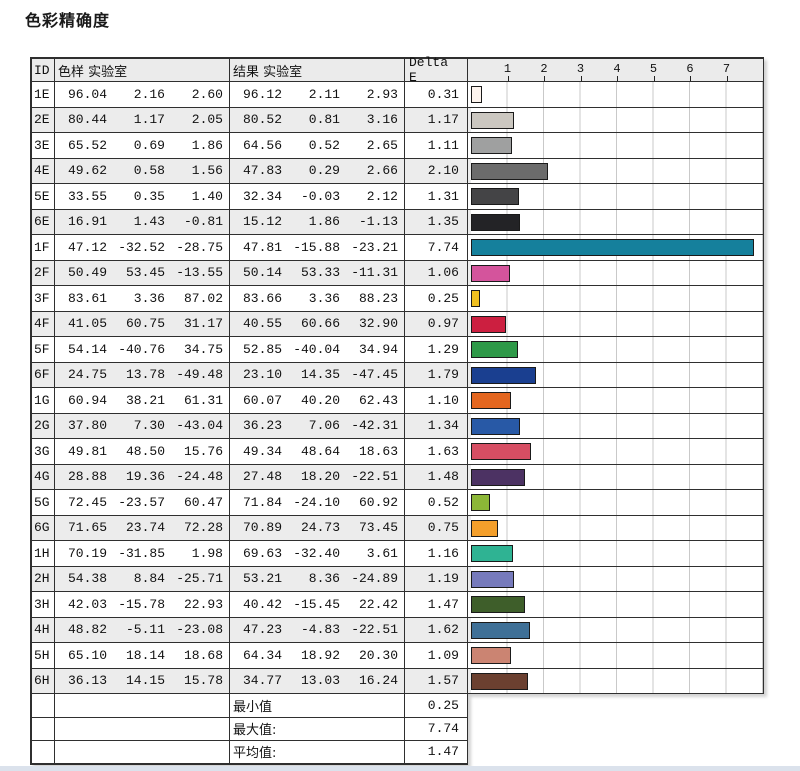 The image size is (800, 771). What do you see at coordinates (436, 604) in the screenshot?
I see `delta-e-value: 1.47` at bounding box center [436, 604].